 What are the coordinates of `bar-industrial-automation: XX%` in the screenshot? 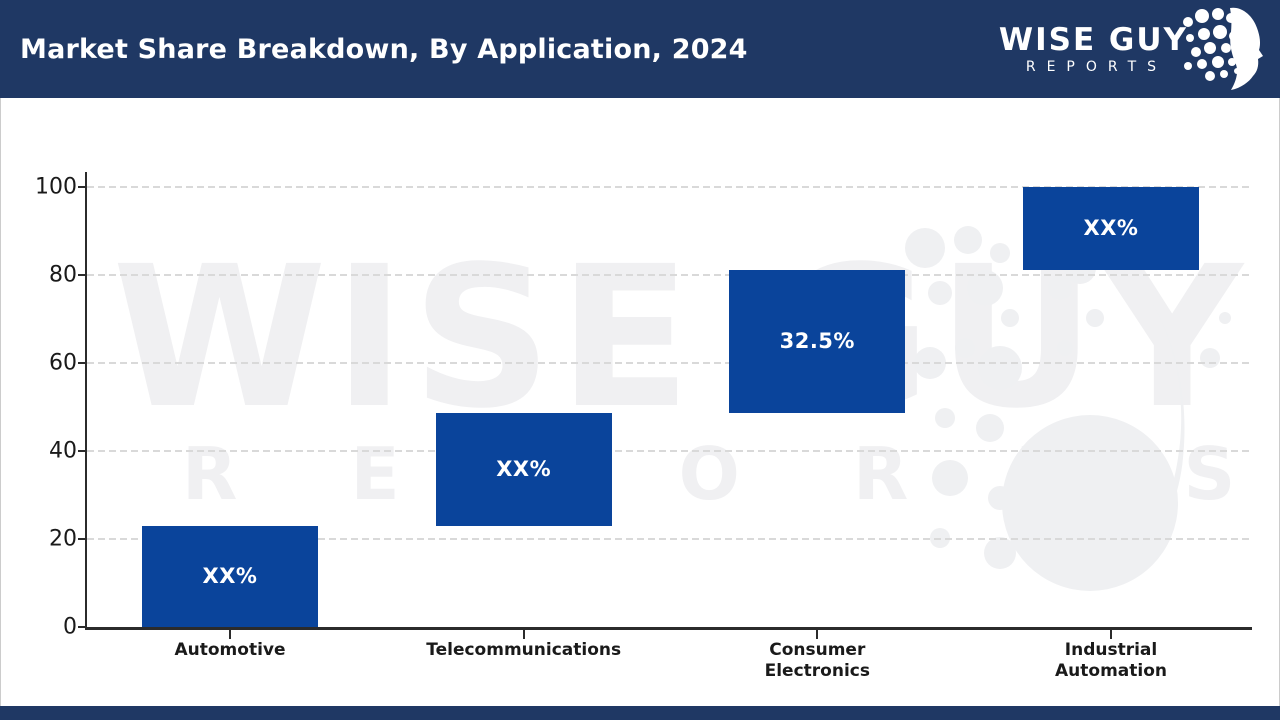 It's located at (1111, 228).